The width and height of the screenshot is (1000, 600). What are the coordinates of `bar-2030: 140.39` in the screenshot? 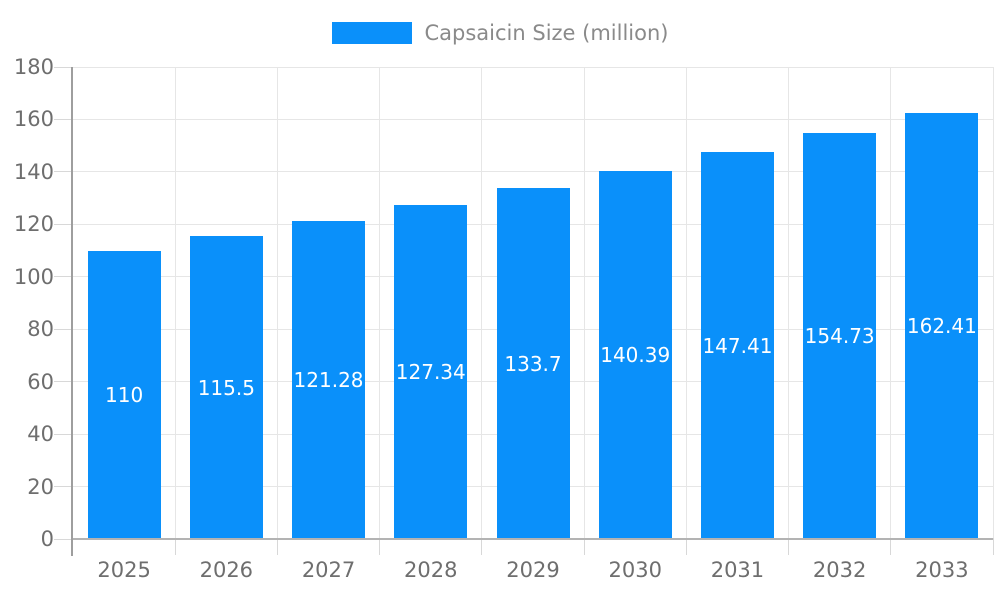 It's located at (635, 354).